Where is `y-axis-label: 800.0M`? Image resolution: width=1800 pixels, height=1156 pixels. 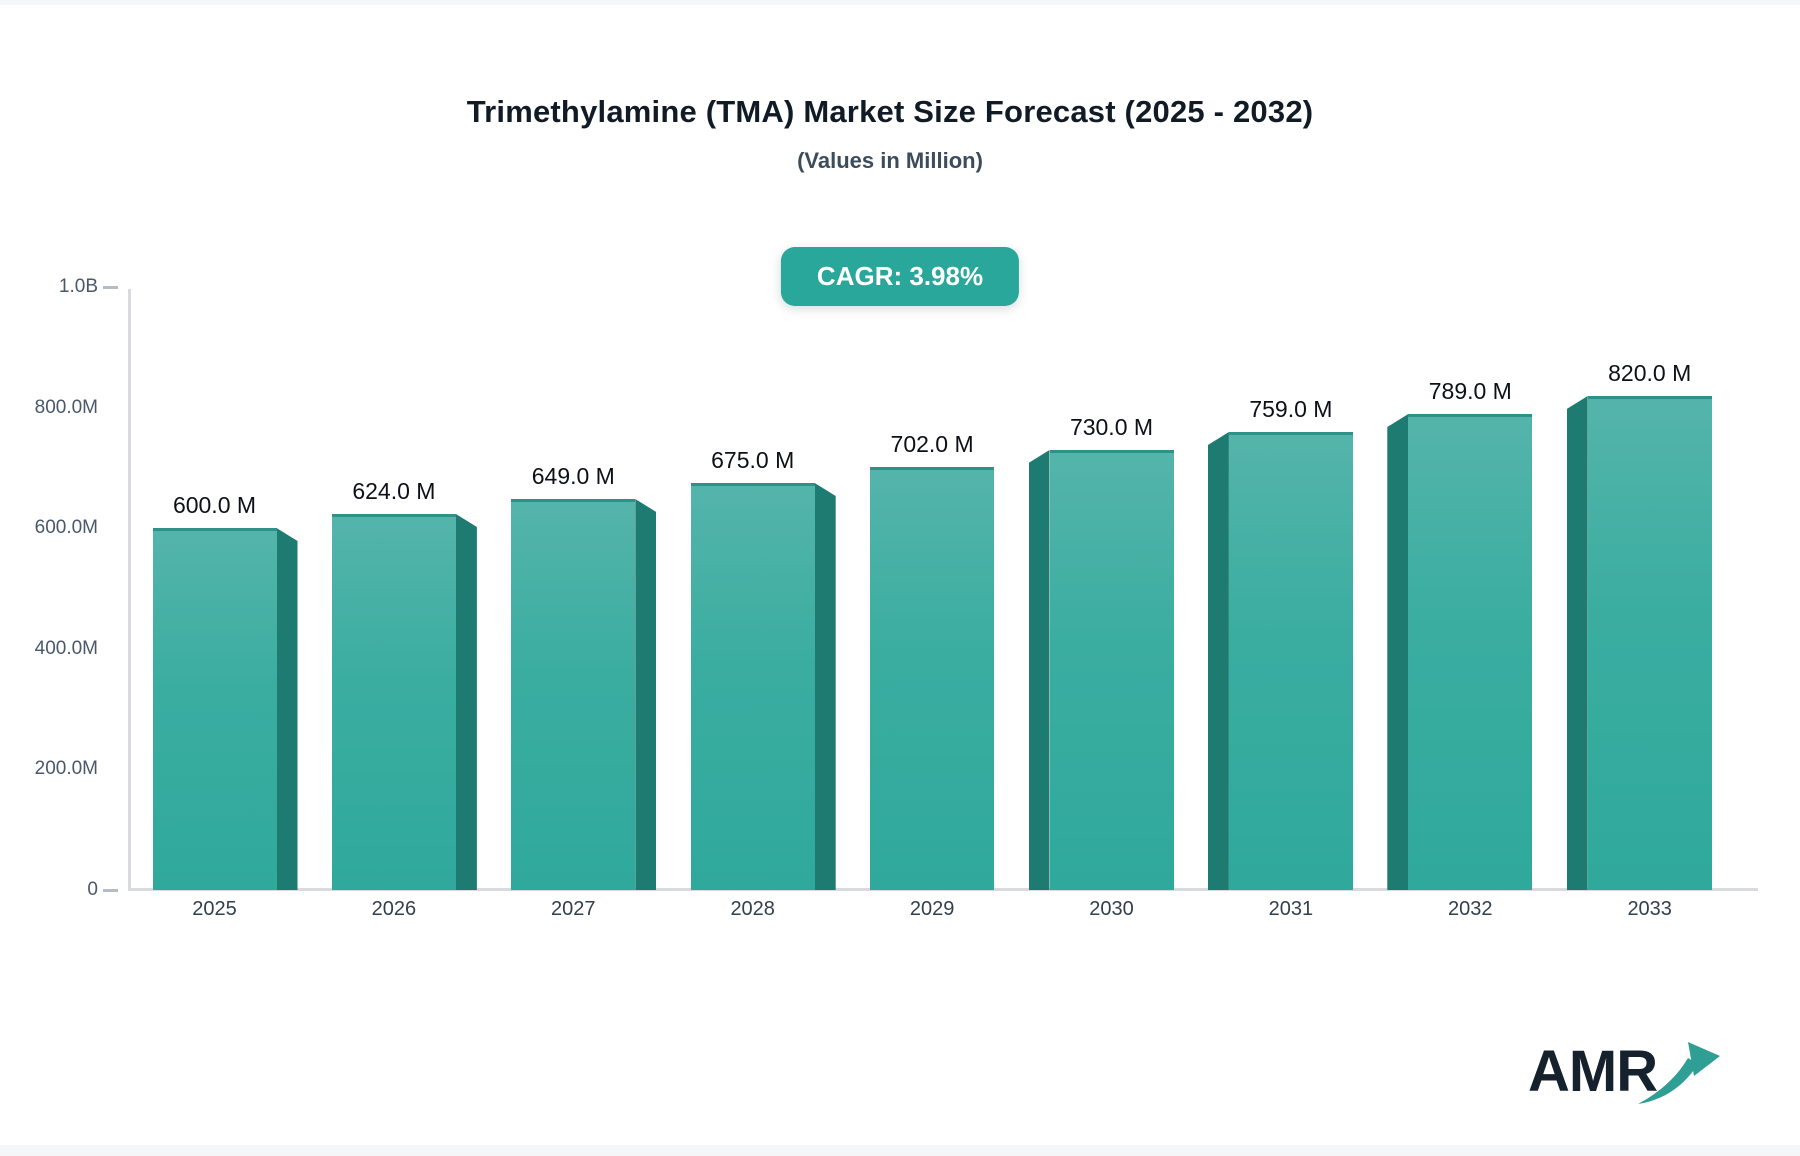 y-axis-label: 800.0M is located at coordinates (66, 407).